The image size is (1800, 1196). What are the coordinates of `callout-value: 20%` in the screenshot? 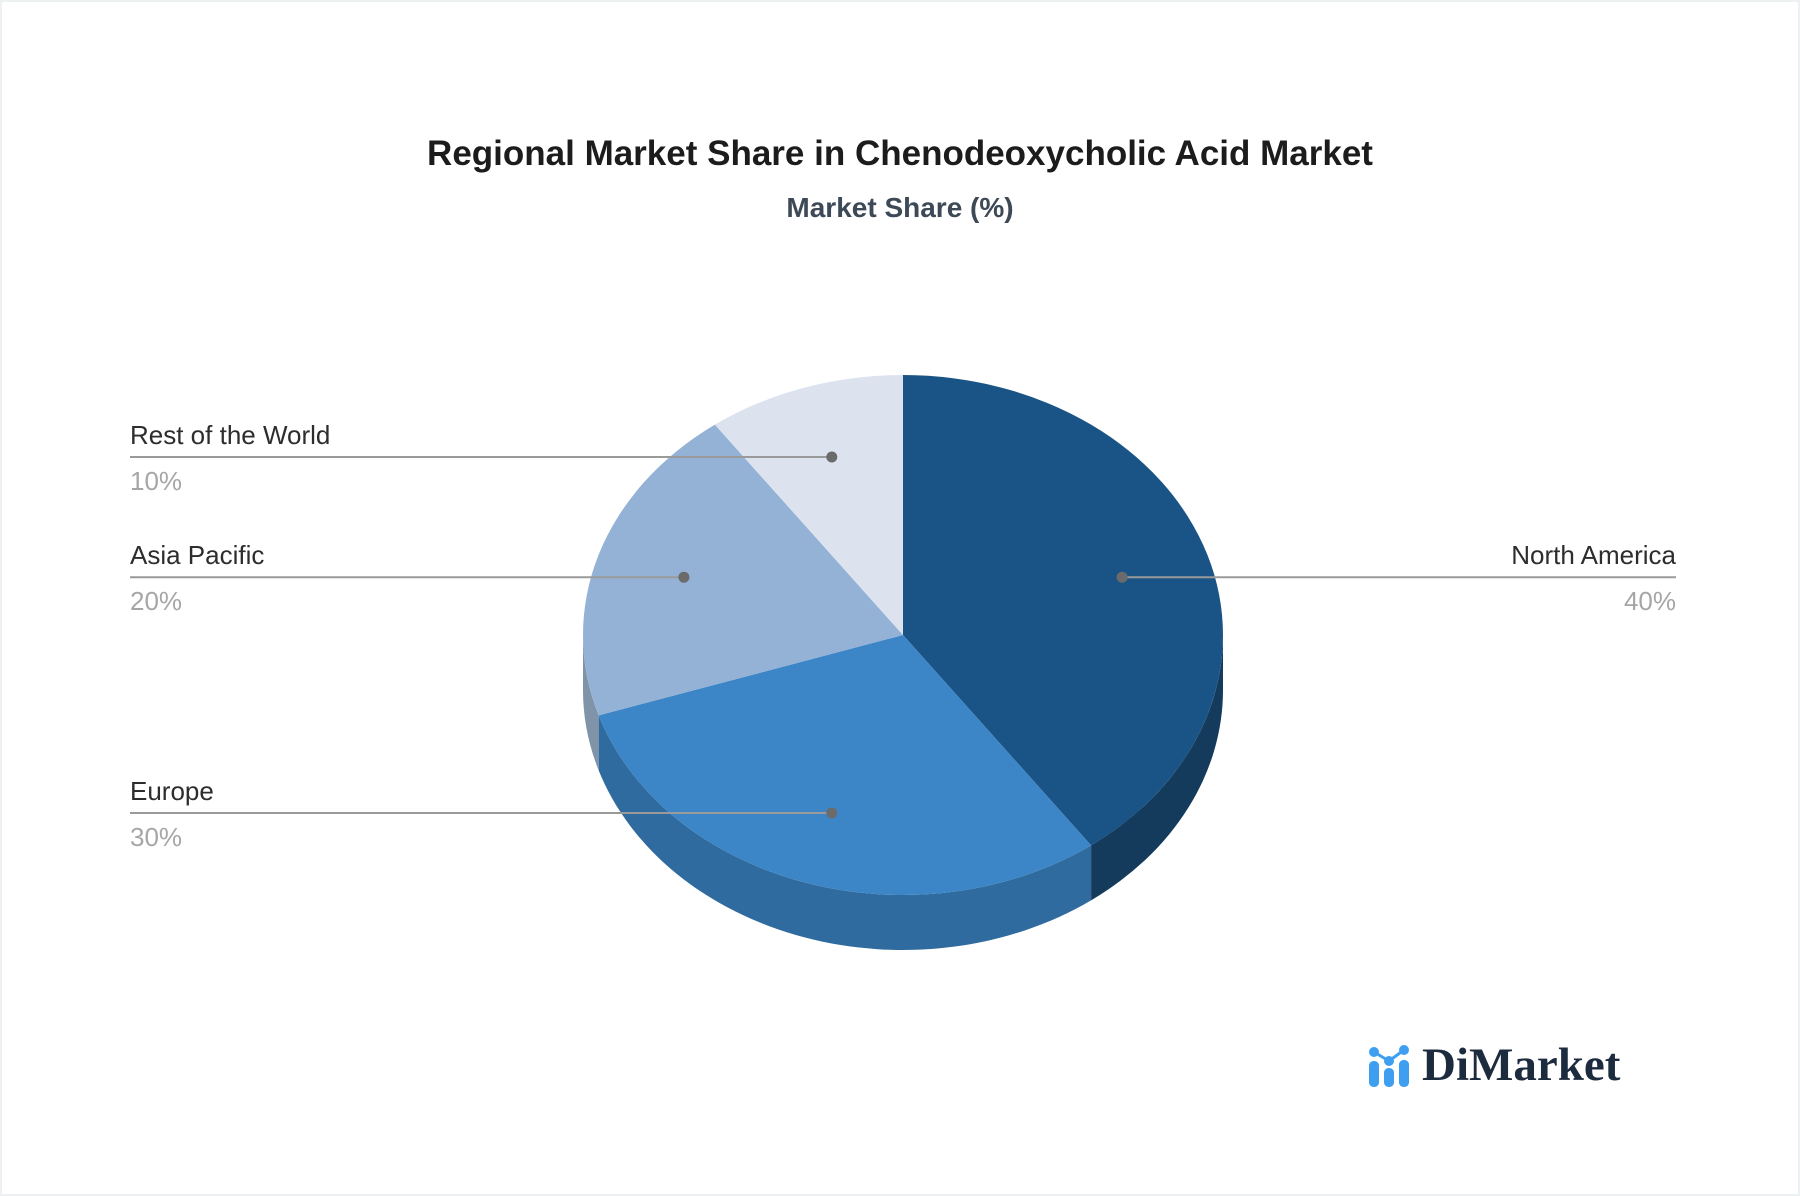 It's located at (156, 601).